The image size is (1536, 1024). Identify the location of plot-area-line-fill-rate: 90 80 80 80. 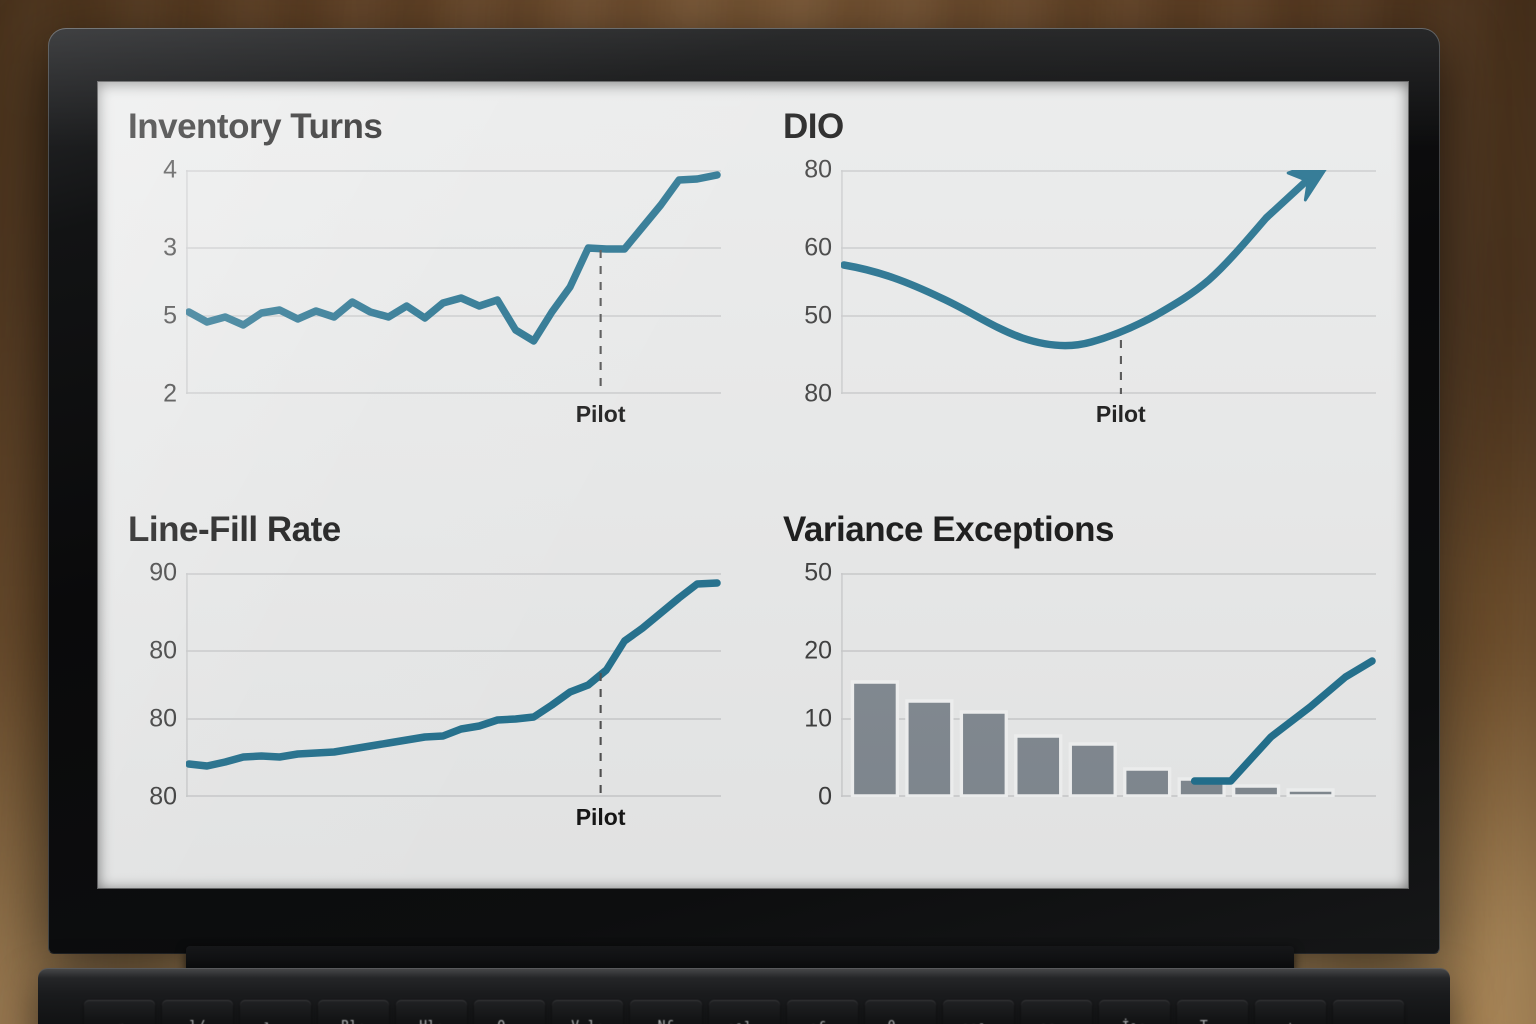
(435, 685).